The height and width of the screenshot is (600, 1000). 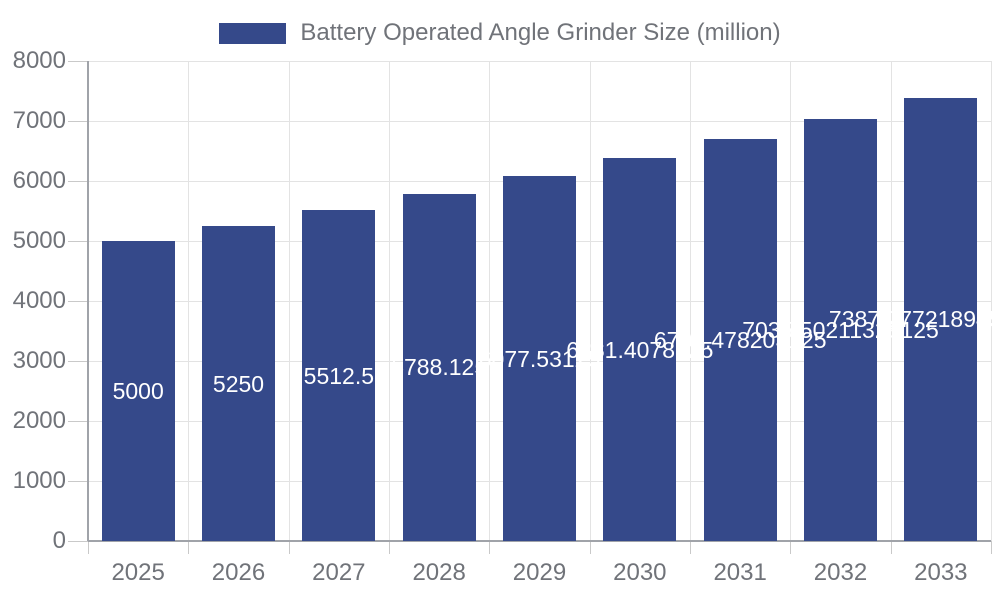 I want to click on x-axis-tick-label: 2032, so click(x=840, y=572).